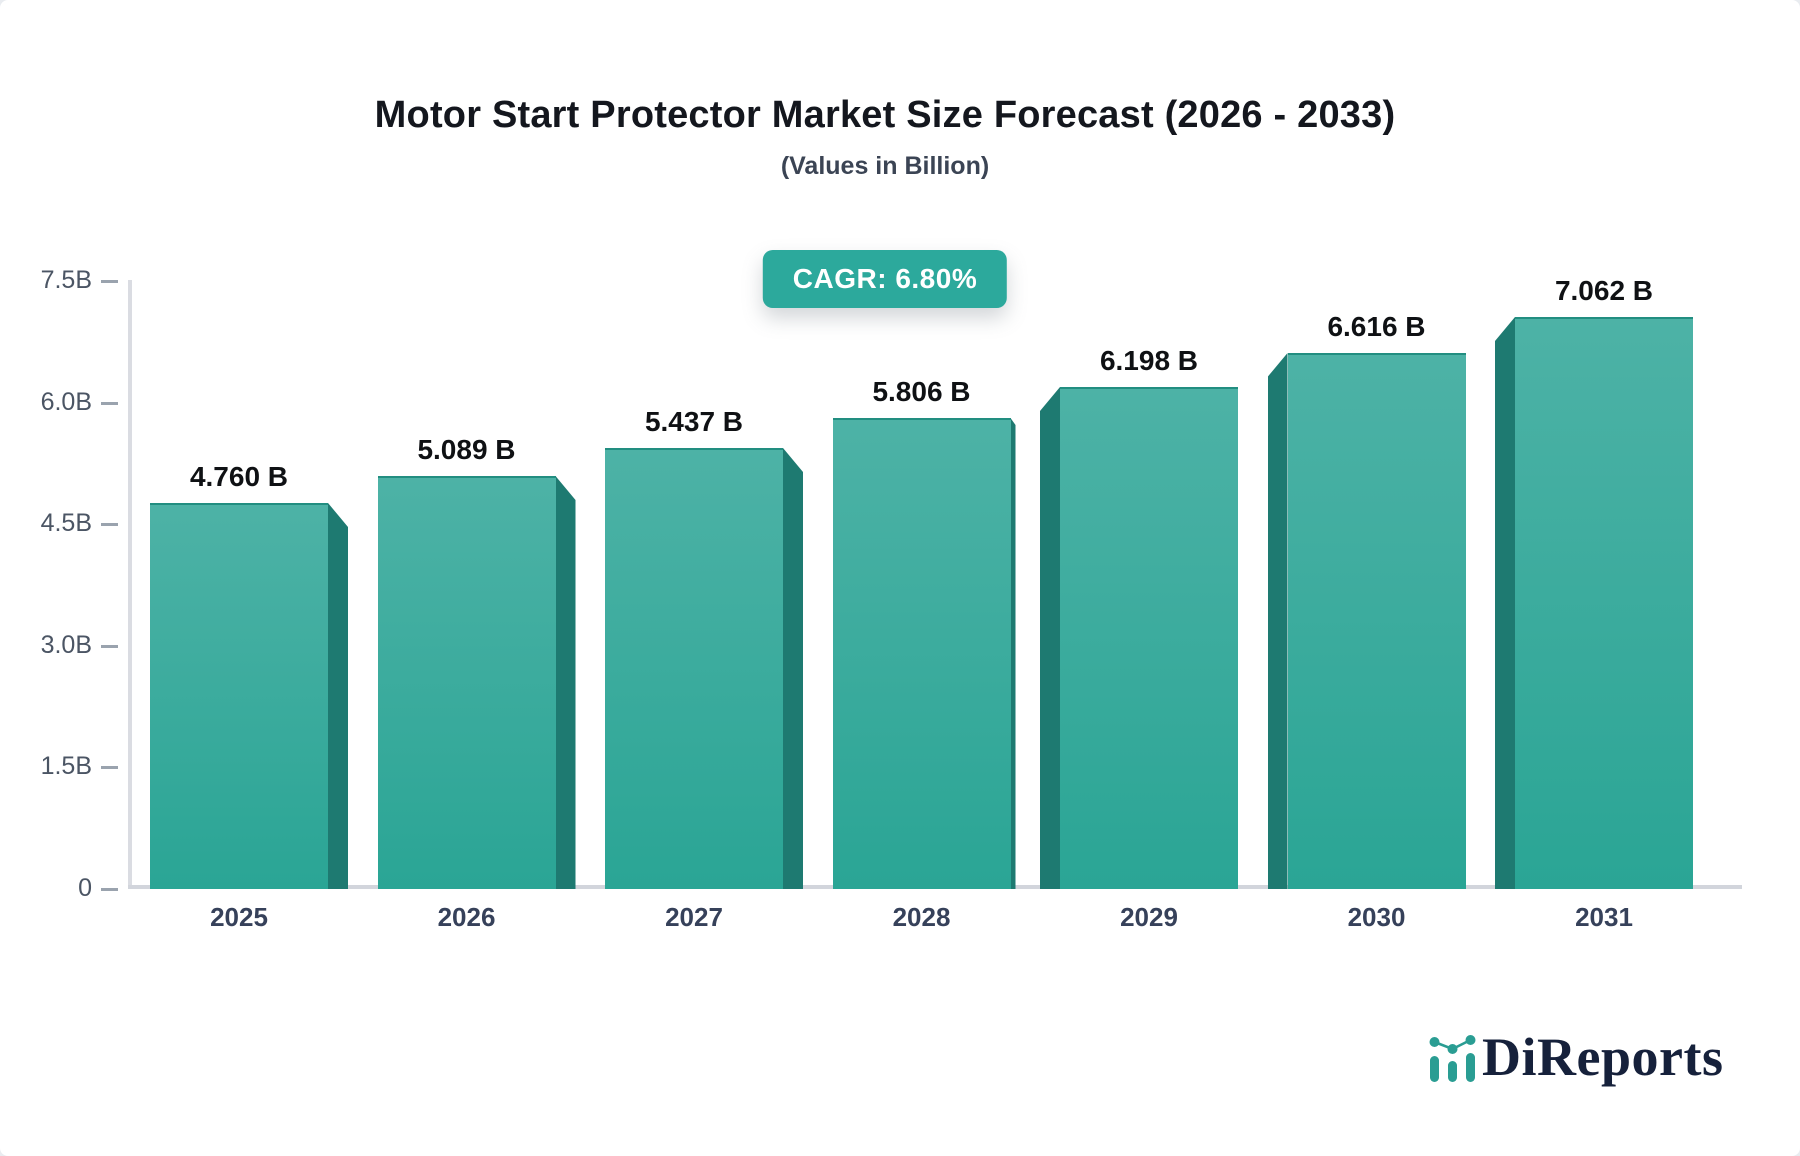  Describe the element at coordinates (466, 449) in the screenshot. I see `bar-value-label: 5.089 B` at that location.